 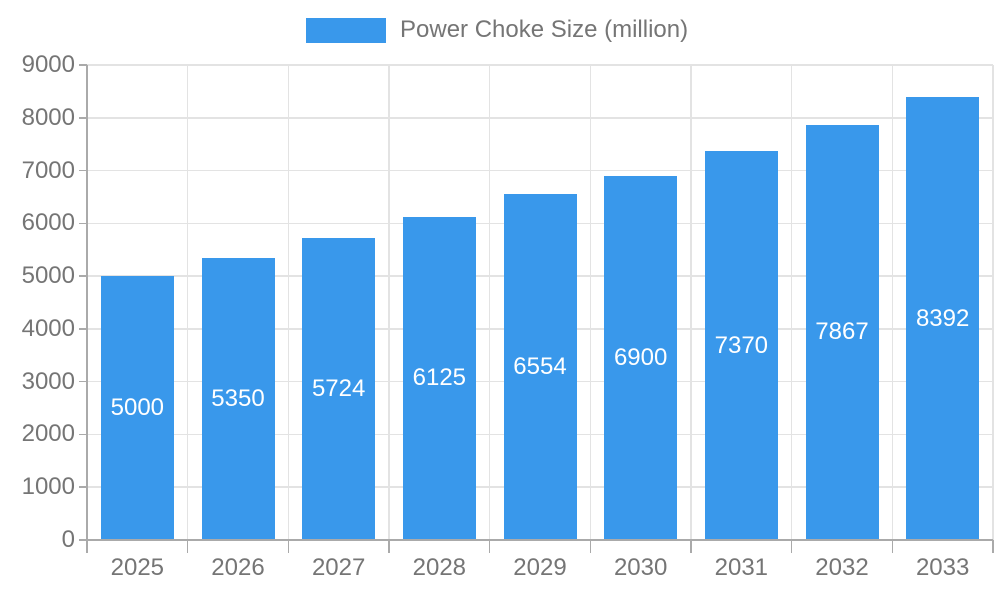 I want to click on y-axis-label: 8000, so click(x=48, y=117).